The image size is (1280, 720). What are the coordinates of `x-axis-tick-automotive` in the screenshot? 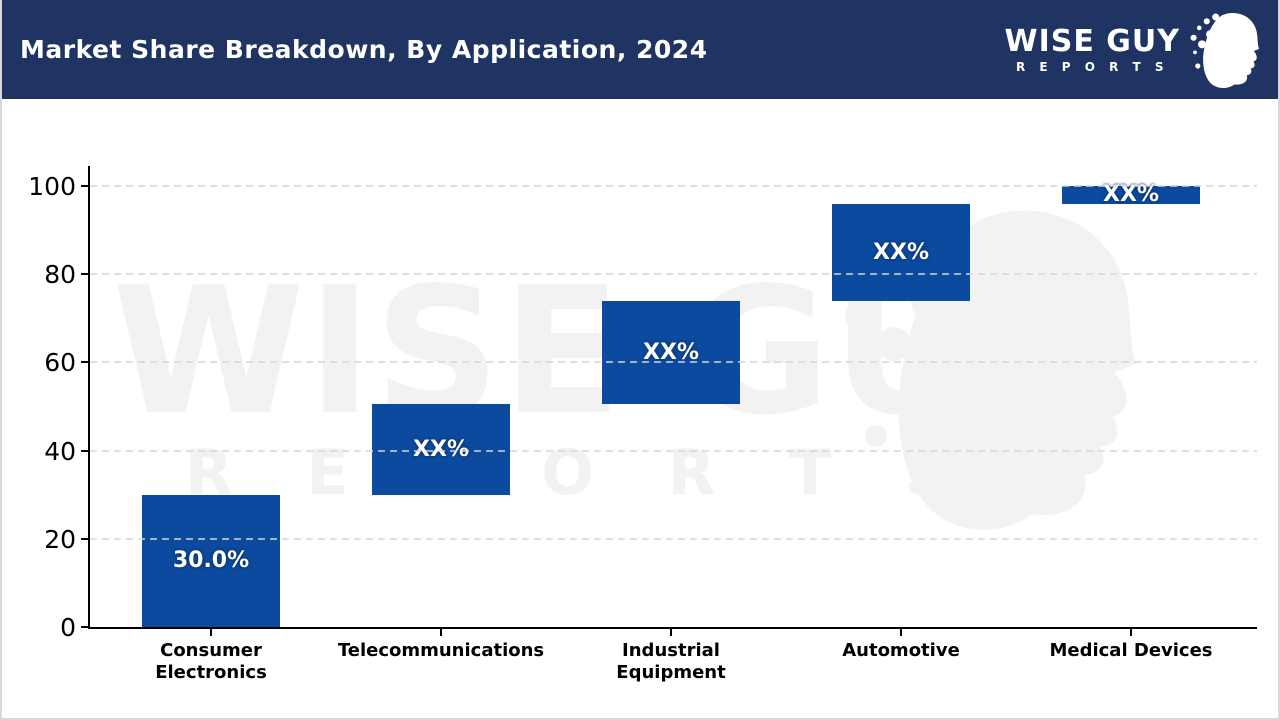 It's located at (901, 632).